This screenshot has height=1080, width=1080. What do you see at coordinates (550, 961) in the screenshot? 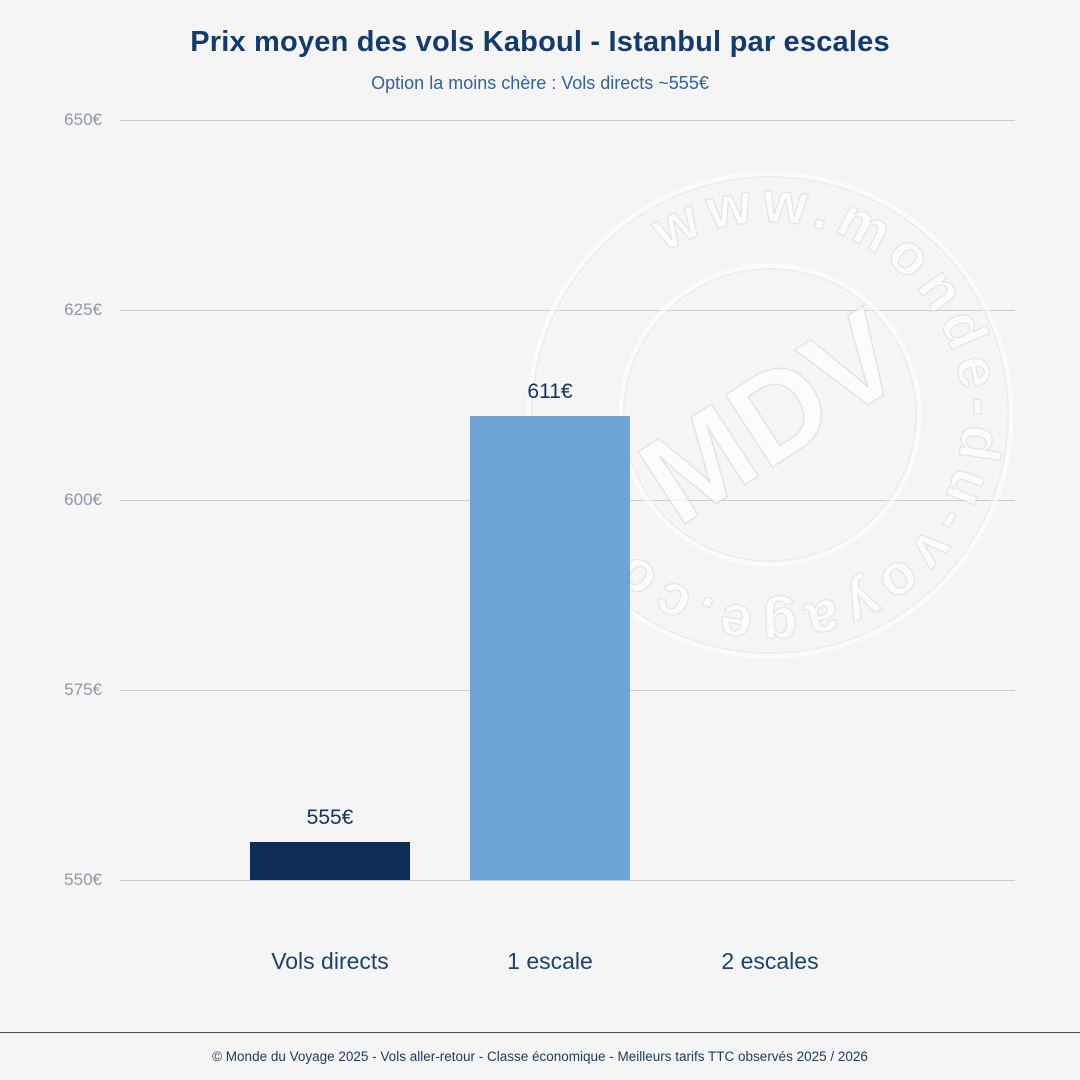
I see `x-axis-category-label: 1 escale` at bounding box center [550, 961].